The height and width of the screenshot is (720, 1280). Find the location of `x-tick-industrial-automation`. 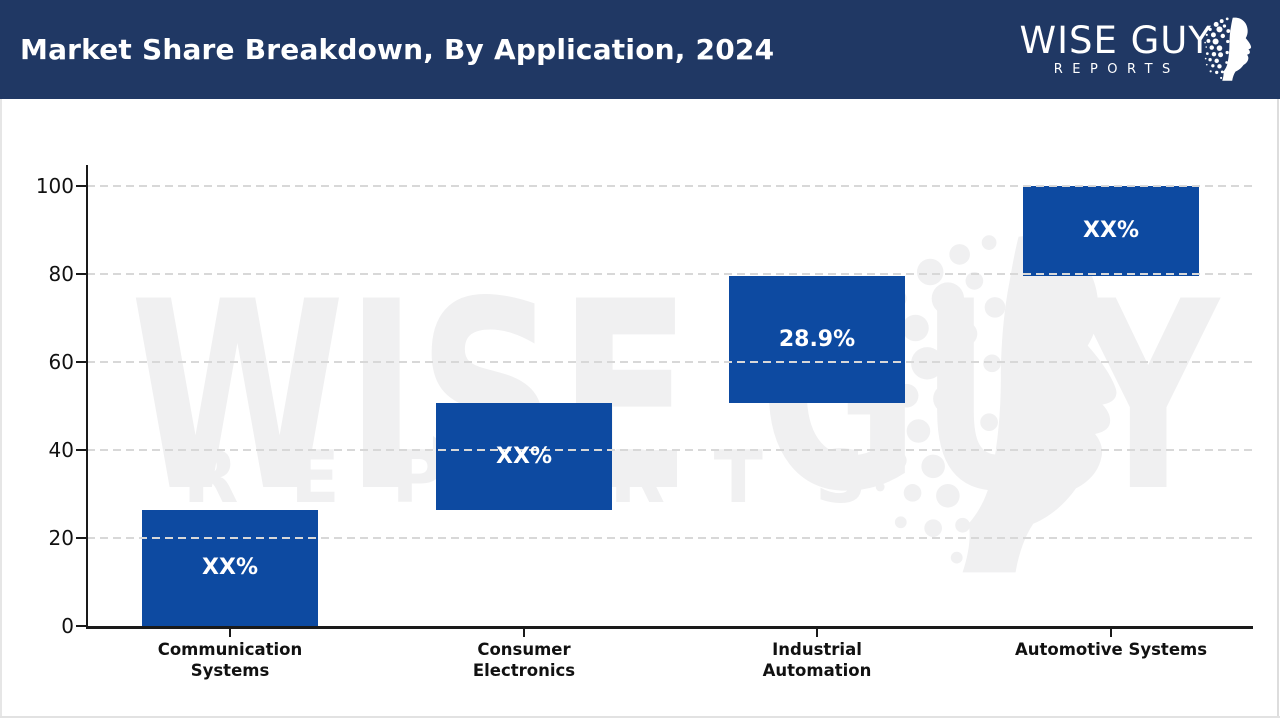

x-tick-industrial-automation is located at coordinates (817, 633).